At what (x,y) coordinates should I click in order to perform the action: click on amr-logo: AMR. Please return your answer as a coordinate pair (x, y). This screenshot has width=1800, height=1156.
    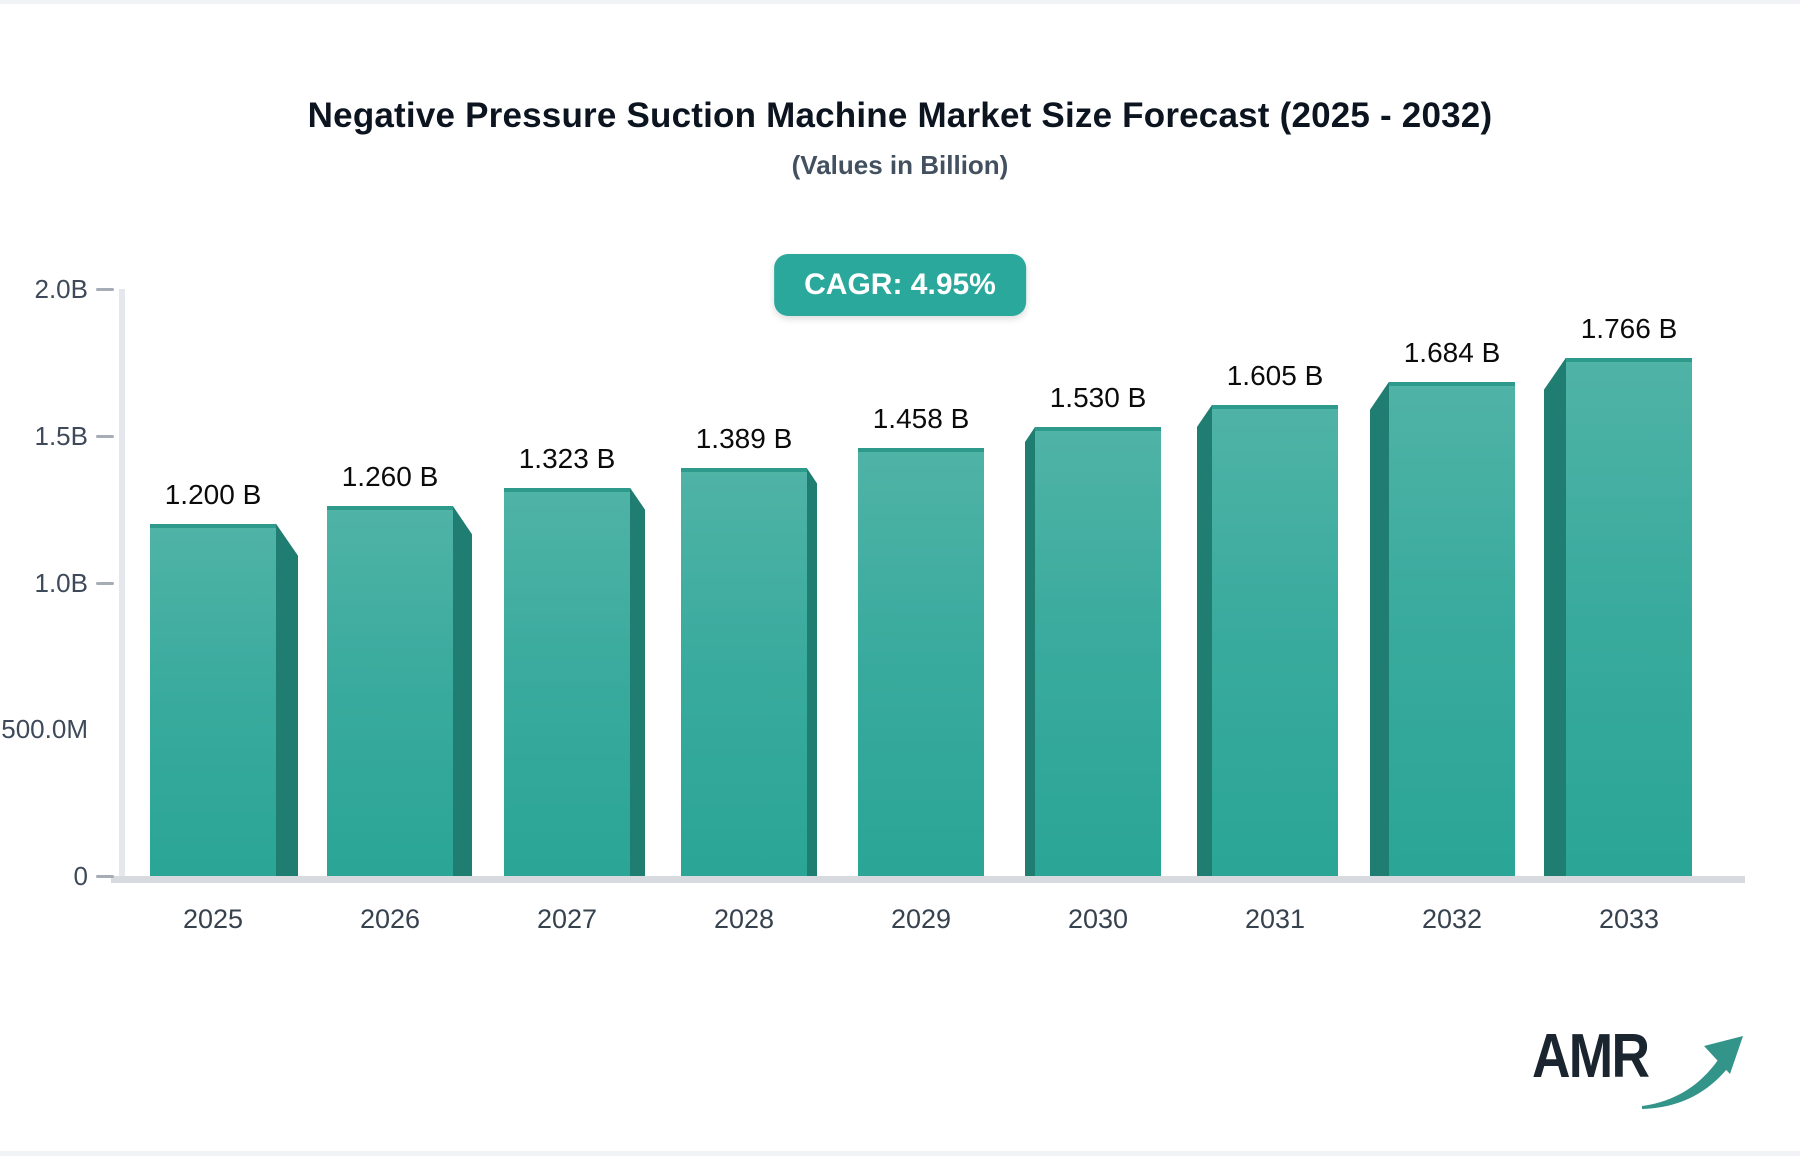
    Looking at the image, I should click on (1647, 1076).